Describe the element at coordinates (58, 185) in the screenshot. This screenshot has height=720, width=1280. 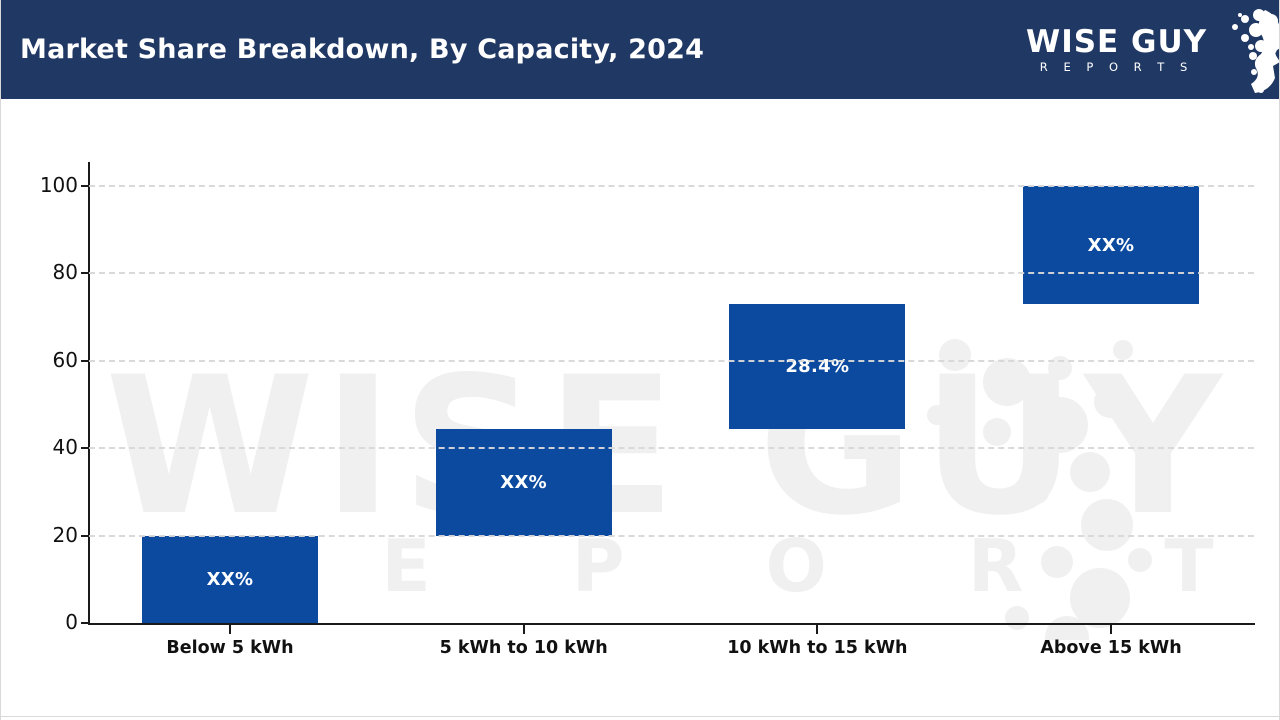
I see `y-tick-label: 100` at that location.